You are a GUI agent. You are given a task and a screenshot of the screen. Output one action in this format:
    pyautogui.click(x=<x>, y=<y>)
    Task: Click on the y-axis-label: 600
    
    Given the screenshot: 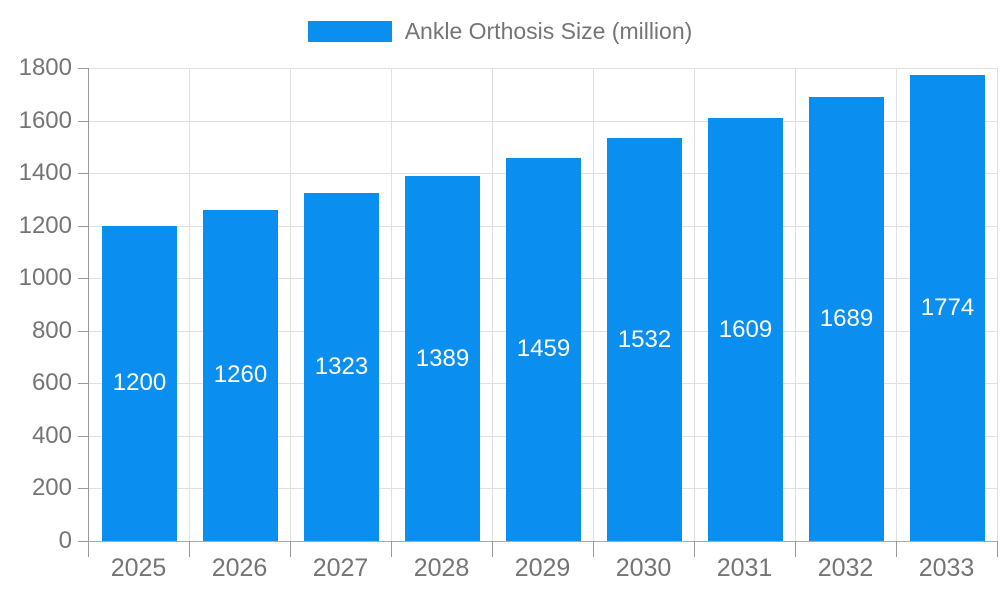 What is the action you would take?
    pyautogui.click(x=51, y=383)
    